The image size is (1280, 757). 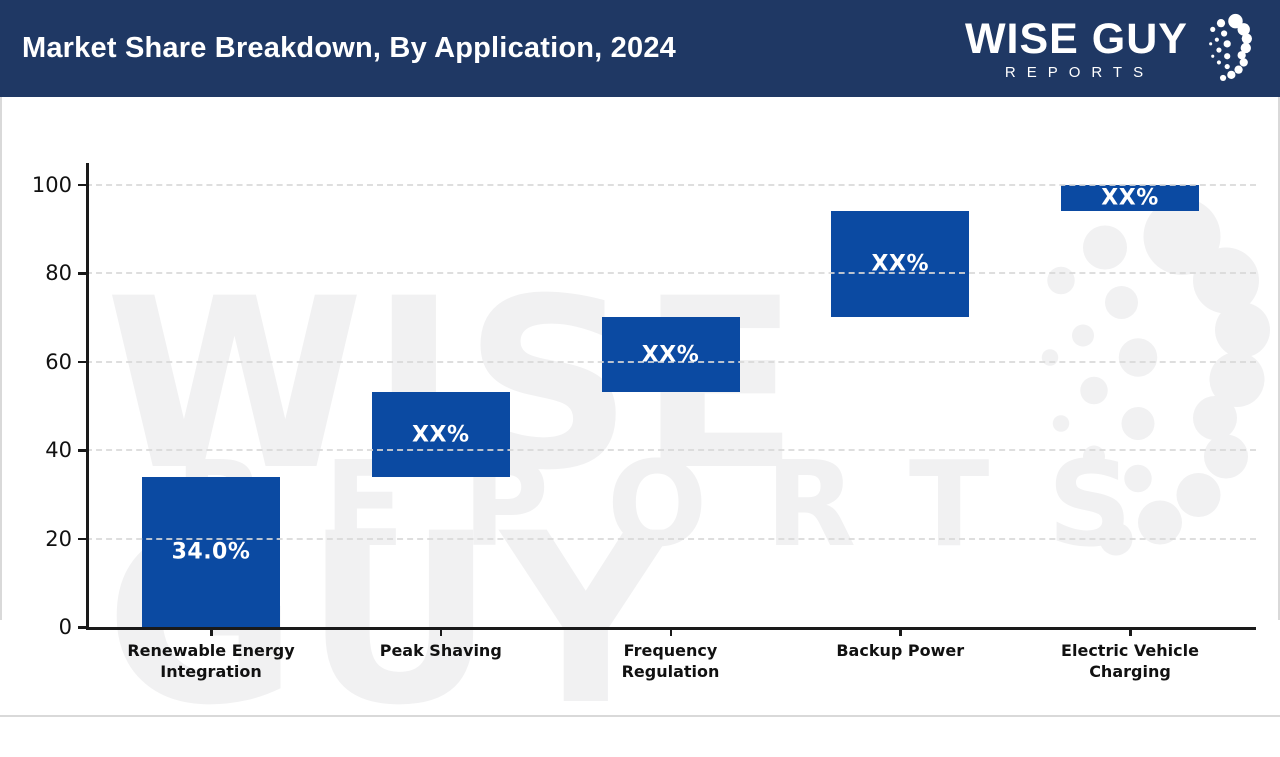 I want to click on y-axis-tick-label: 100, so click(x=51, y=184).